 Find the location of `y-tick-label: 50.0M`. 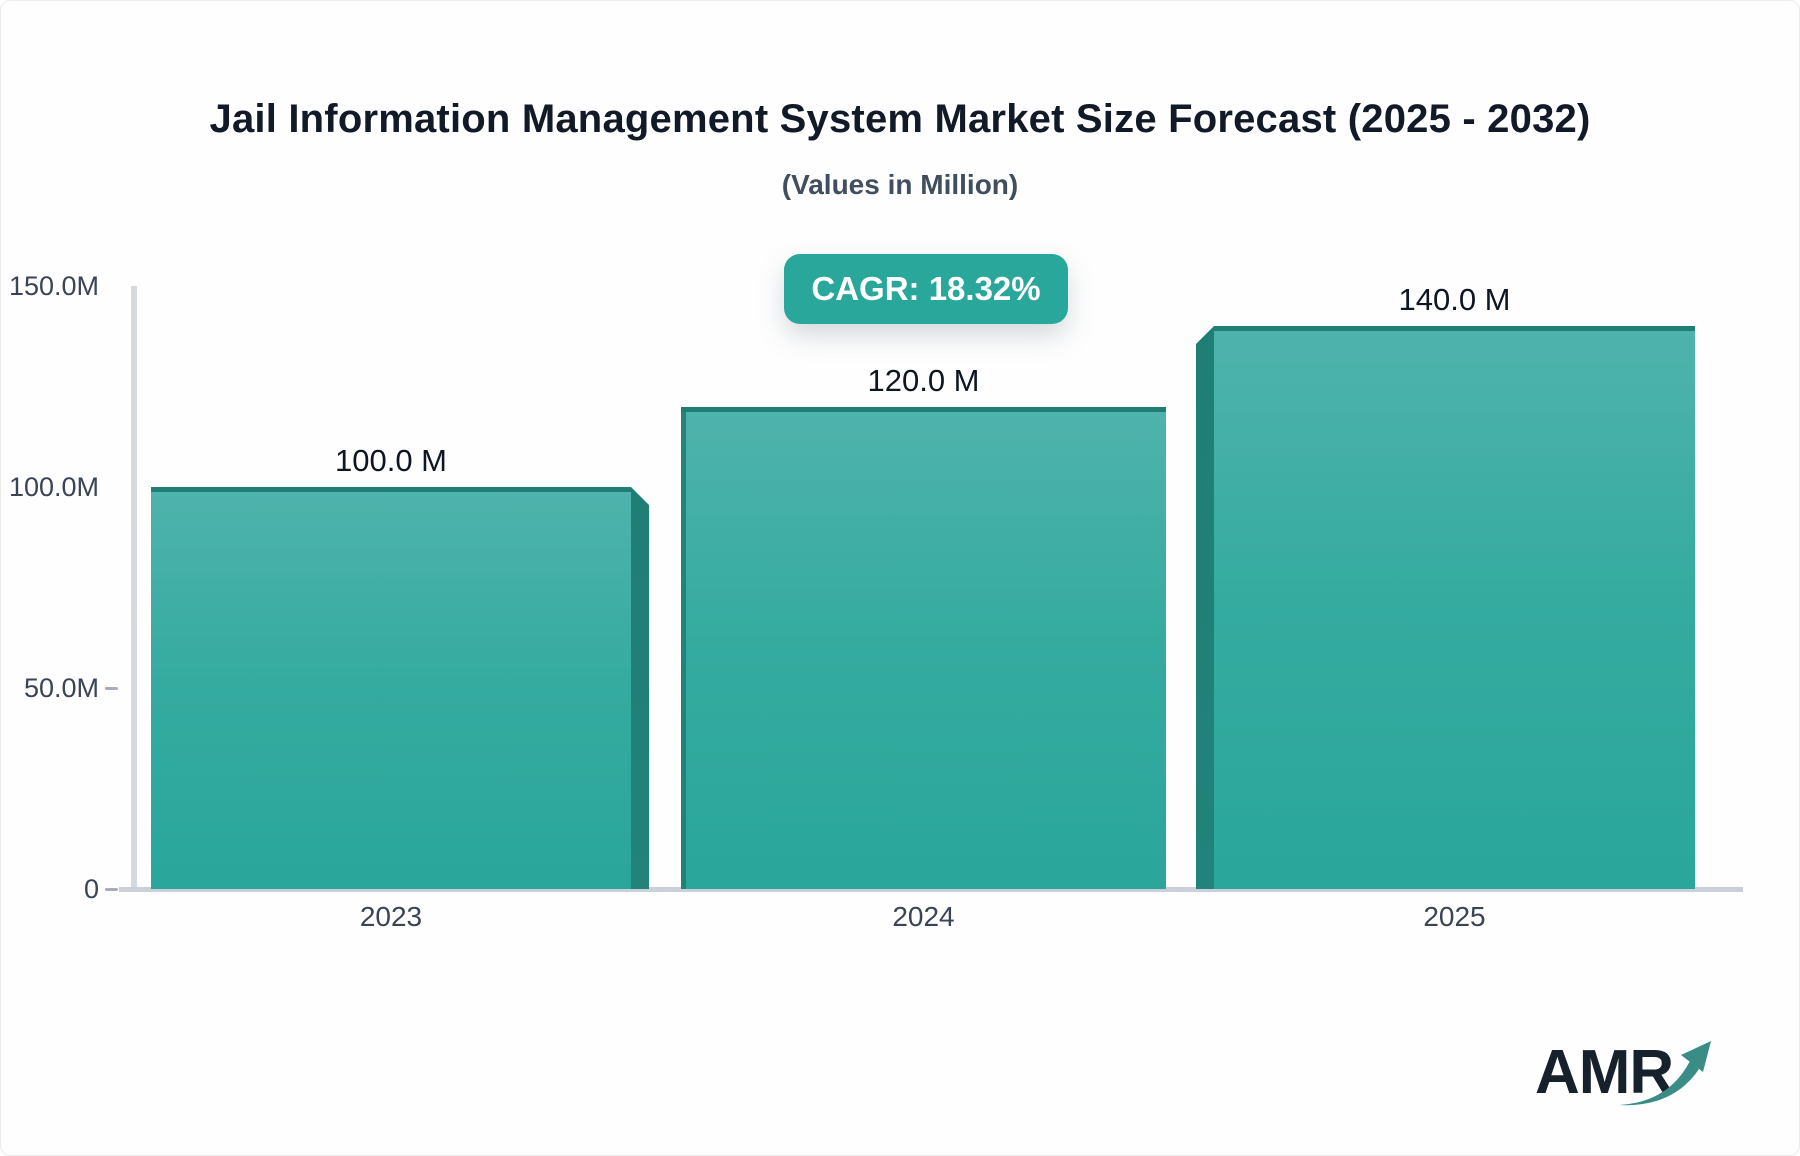

y-tick-label: 50.0M is located at coordinates (61, 688).